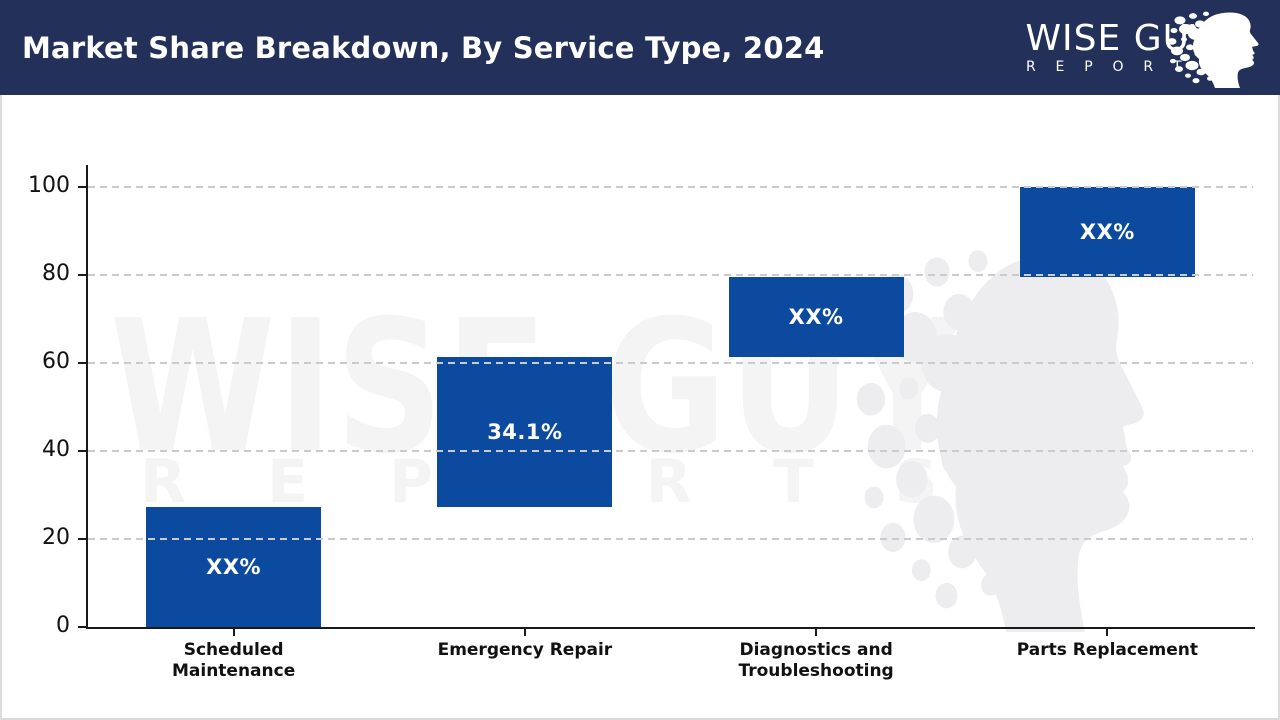 Image resolution: width=1280 pixels, height=720 pixels. I want to click on wise-guy-reports-logo: WISE GUY R E P O R T S, so click(1143, 47).